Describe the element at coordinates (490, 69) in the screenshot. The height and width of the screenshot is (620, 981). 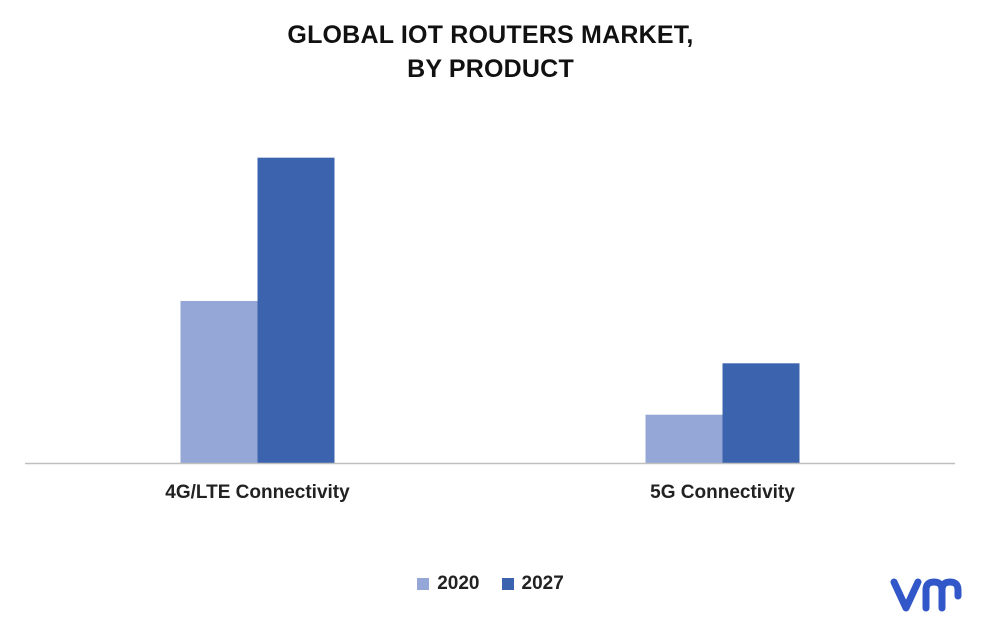
I see `chart-subtitle: BY PRODUCT` at that location.